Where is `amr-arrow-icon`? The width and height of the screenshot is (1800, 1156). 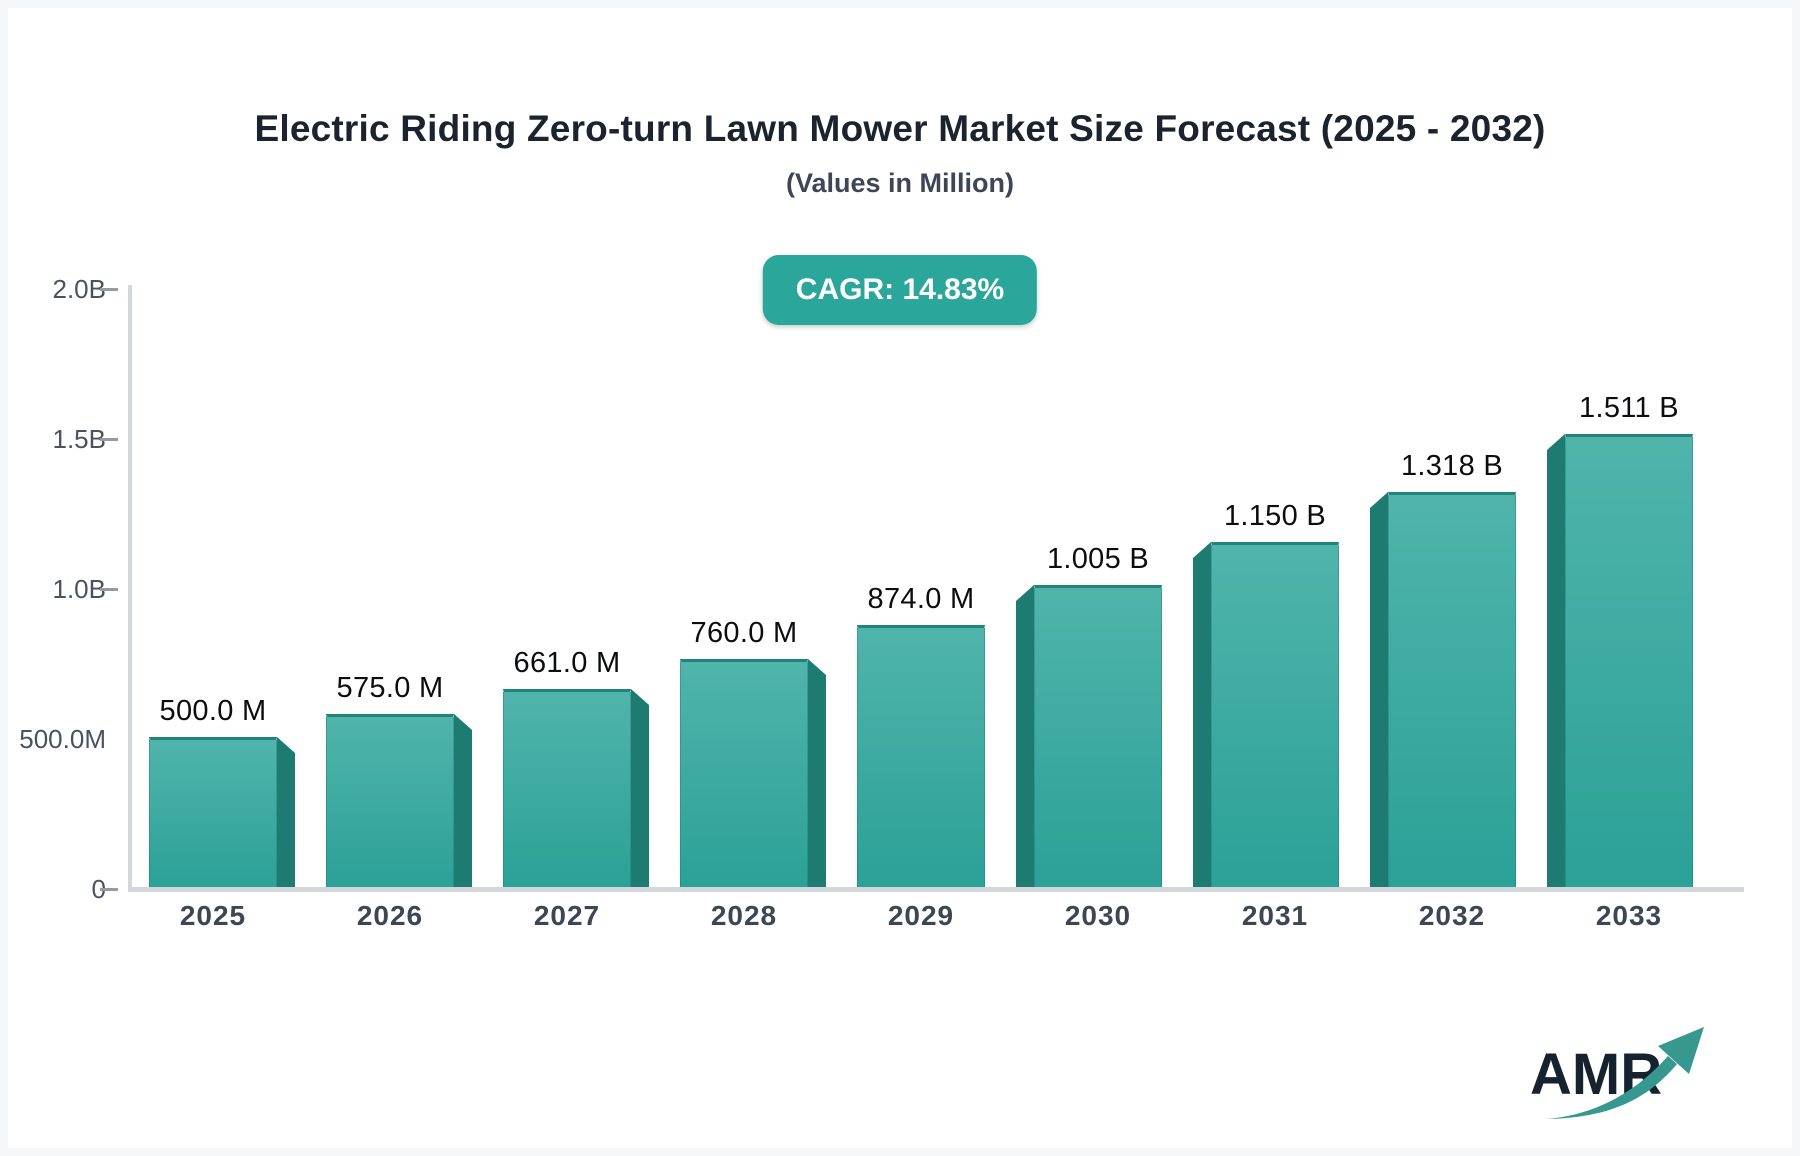
amr-arrow-icon is located at coordinates (1625, 1073).